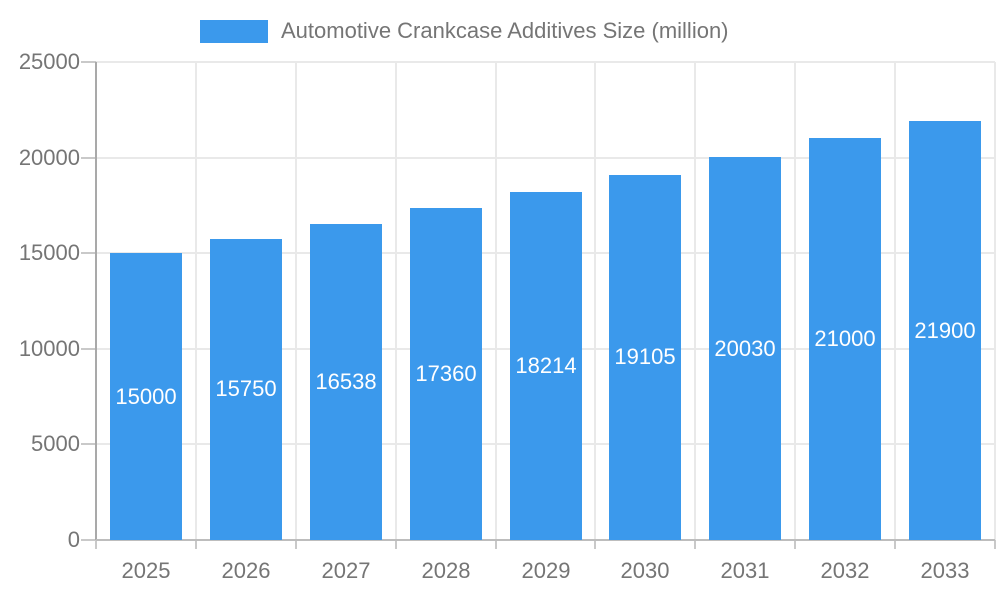 The width and height of the screenshot is (1000, 600). Describe the element at coordinates (234, 31) in the screenshot. I see `legend-swatch` at that location.